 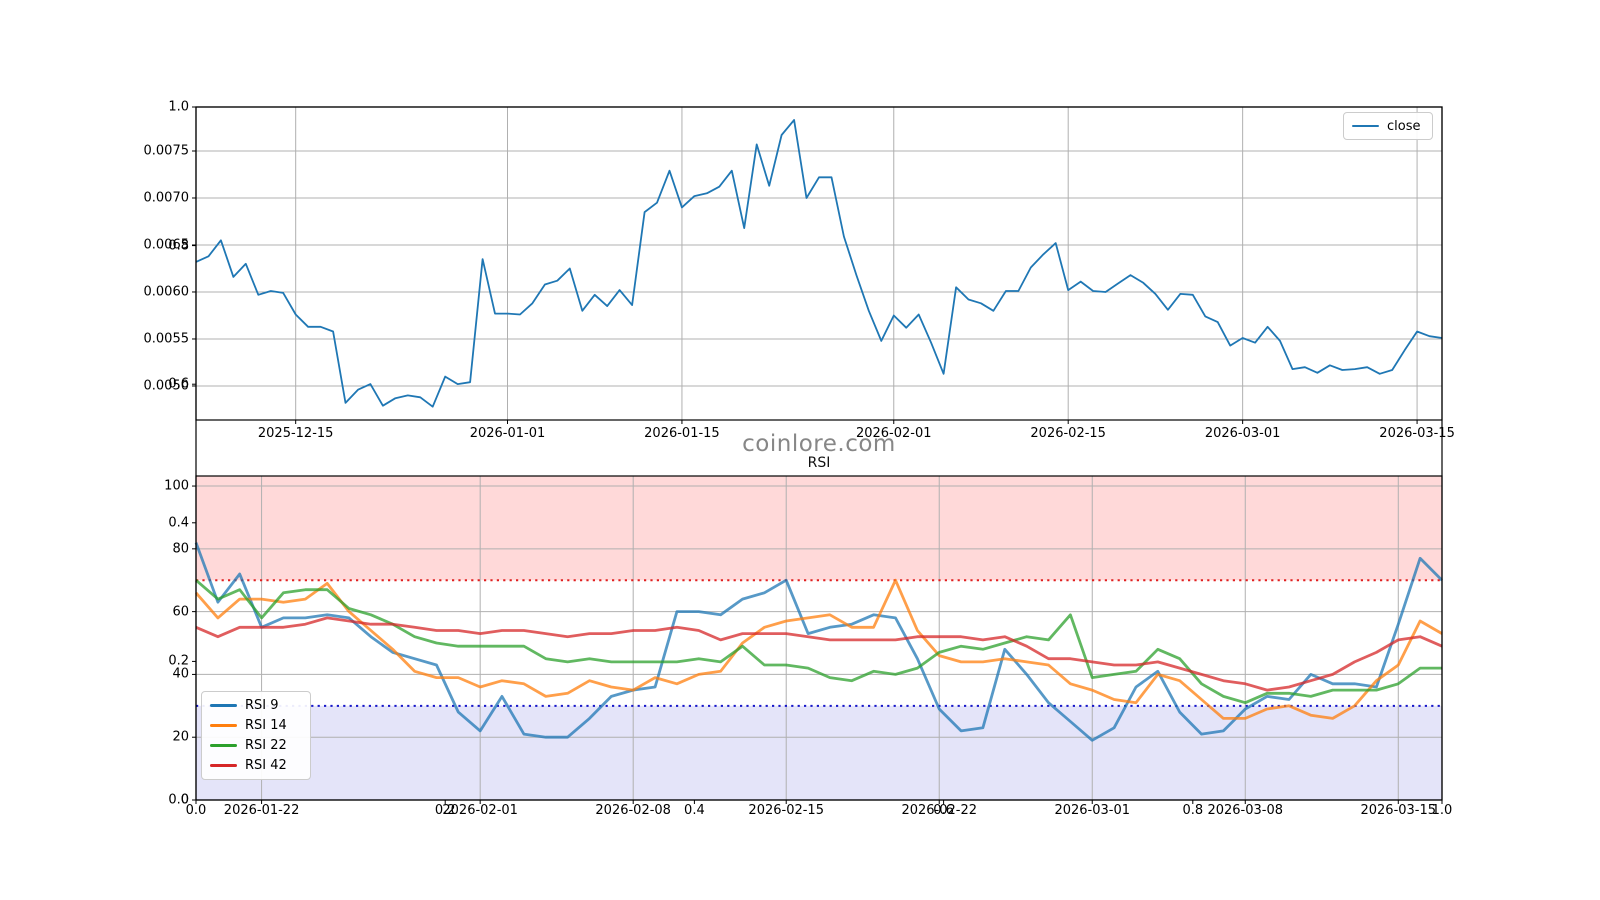 I want to click on rsi-chart-x-tick-label: 2026-03-08, so click(x=1245, y=810).